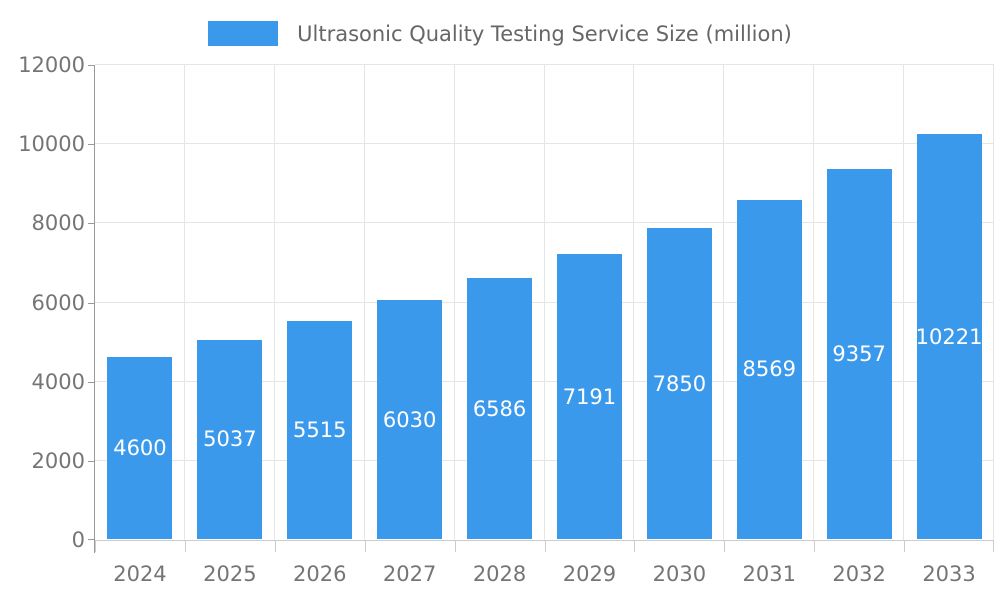  Describe the element at coordinates (94, 309) in the screenshot. I see `y-axis-line` at that location.